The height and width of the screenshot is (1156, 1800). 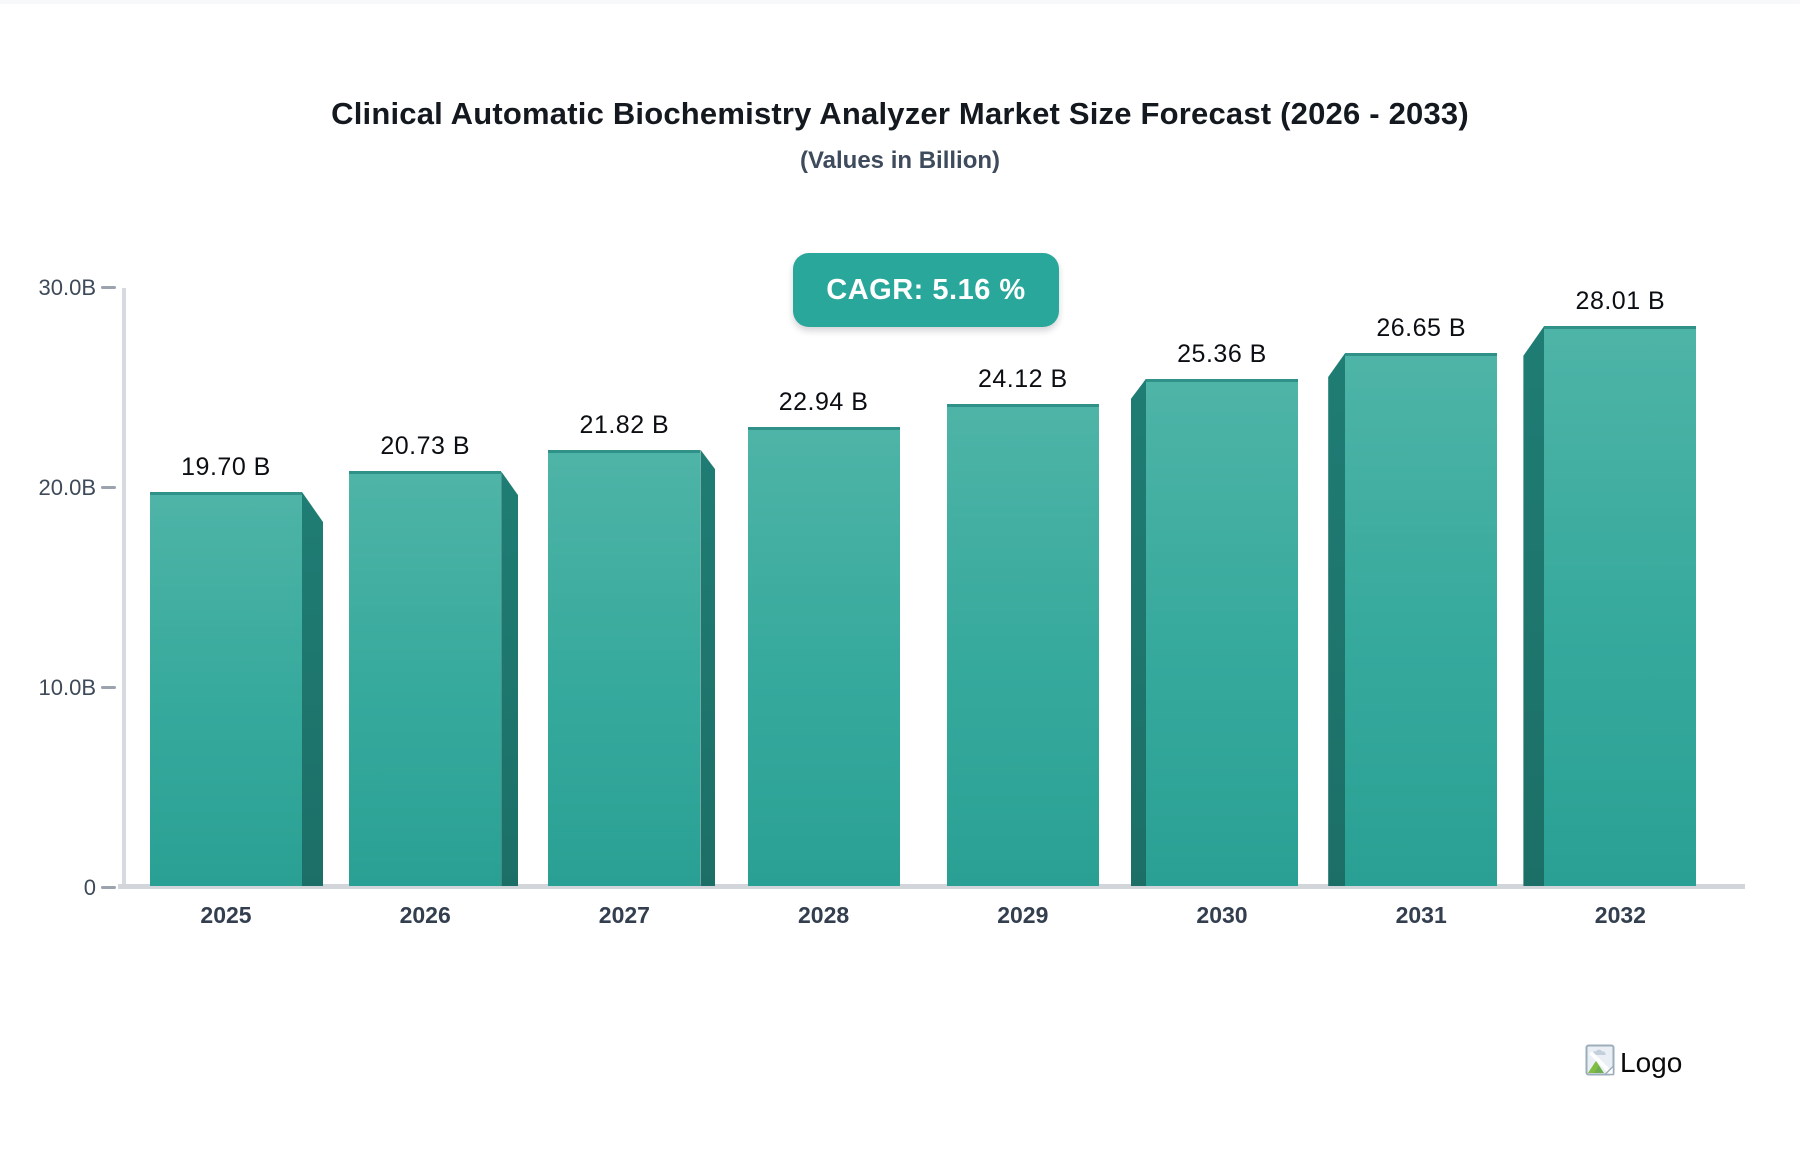 I want to click on top-edge-strip, so click(x=900, y=2).